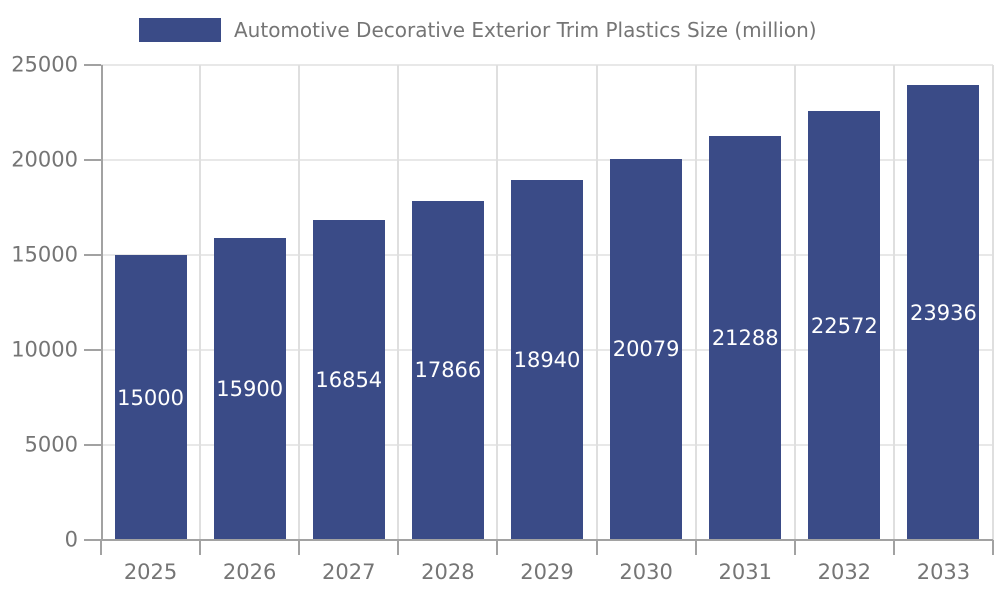 This screenshot has width=1000, height=600. Describe the element at coordinates (844, 572) in the screenshot. I see `x-axis-label: 2032` at that location.